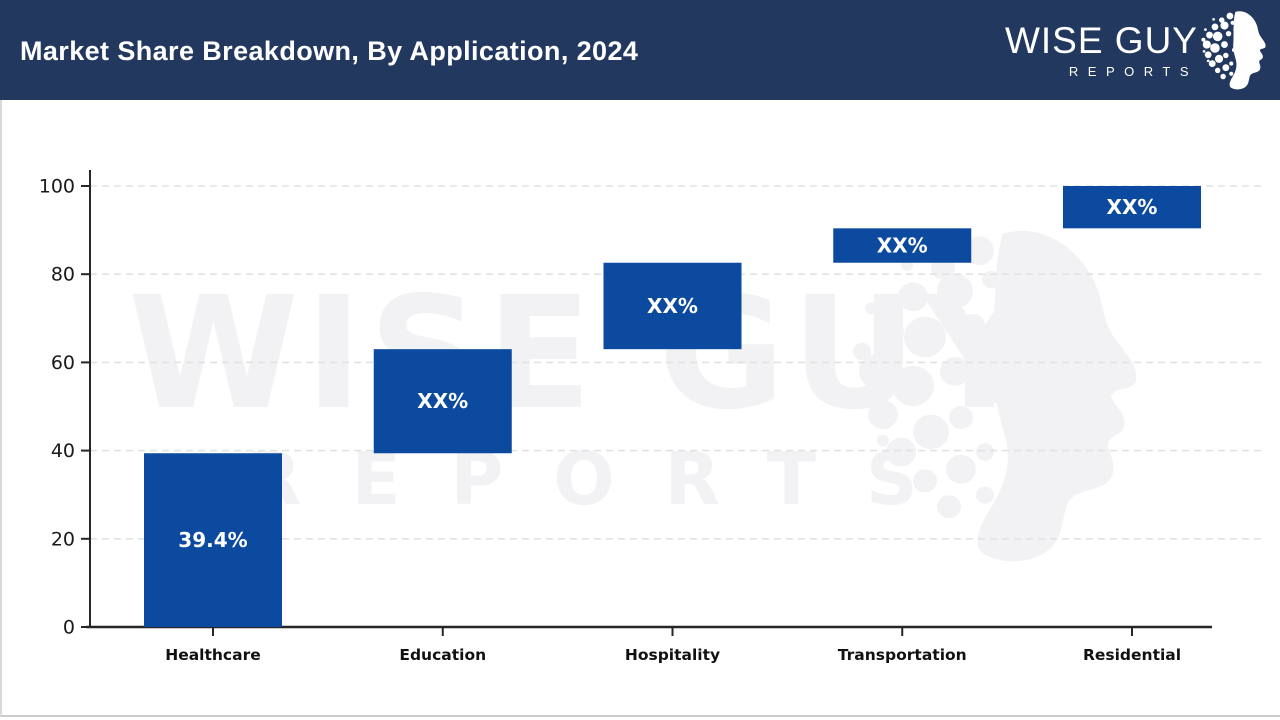  What do you see at coordinates (69, 628) in the screenshot?
I see `y-tick-label-0: 0` at bounding box center [69, 628].